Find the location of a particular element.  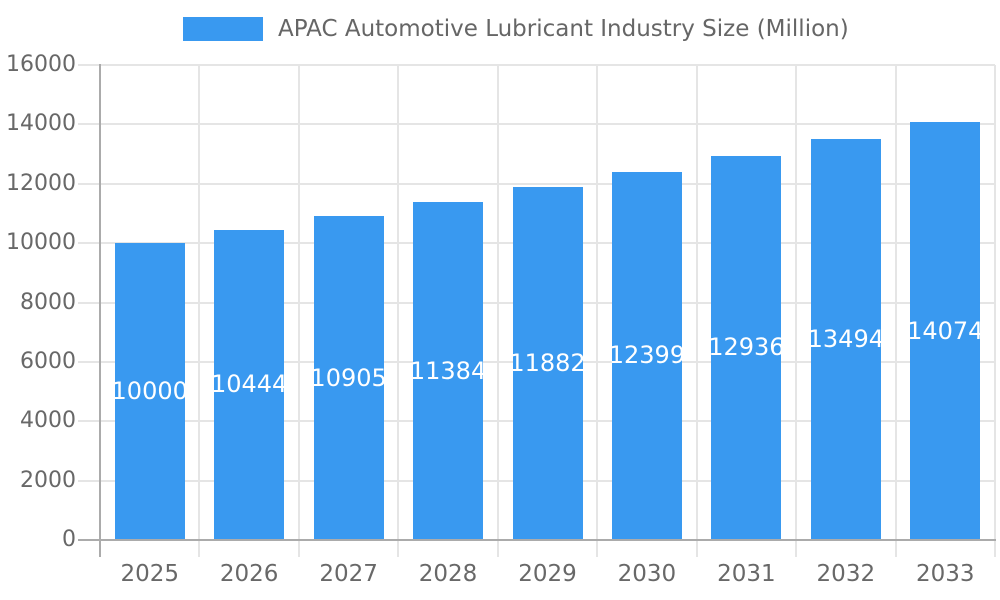

y-tick-label: 8000 is located at coordinates (48, 302).